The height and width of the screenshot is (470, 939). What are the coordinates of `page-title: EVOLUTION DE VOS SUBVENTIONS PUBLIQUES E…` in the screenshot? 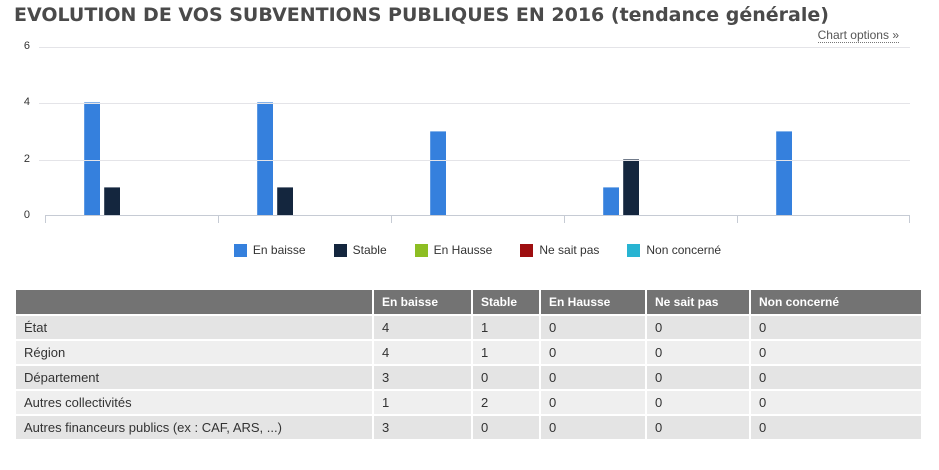 It's located at (421, 15).